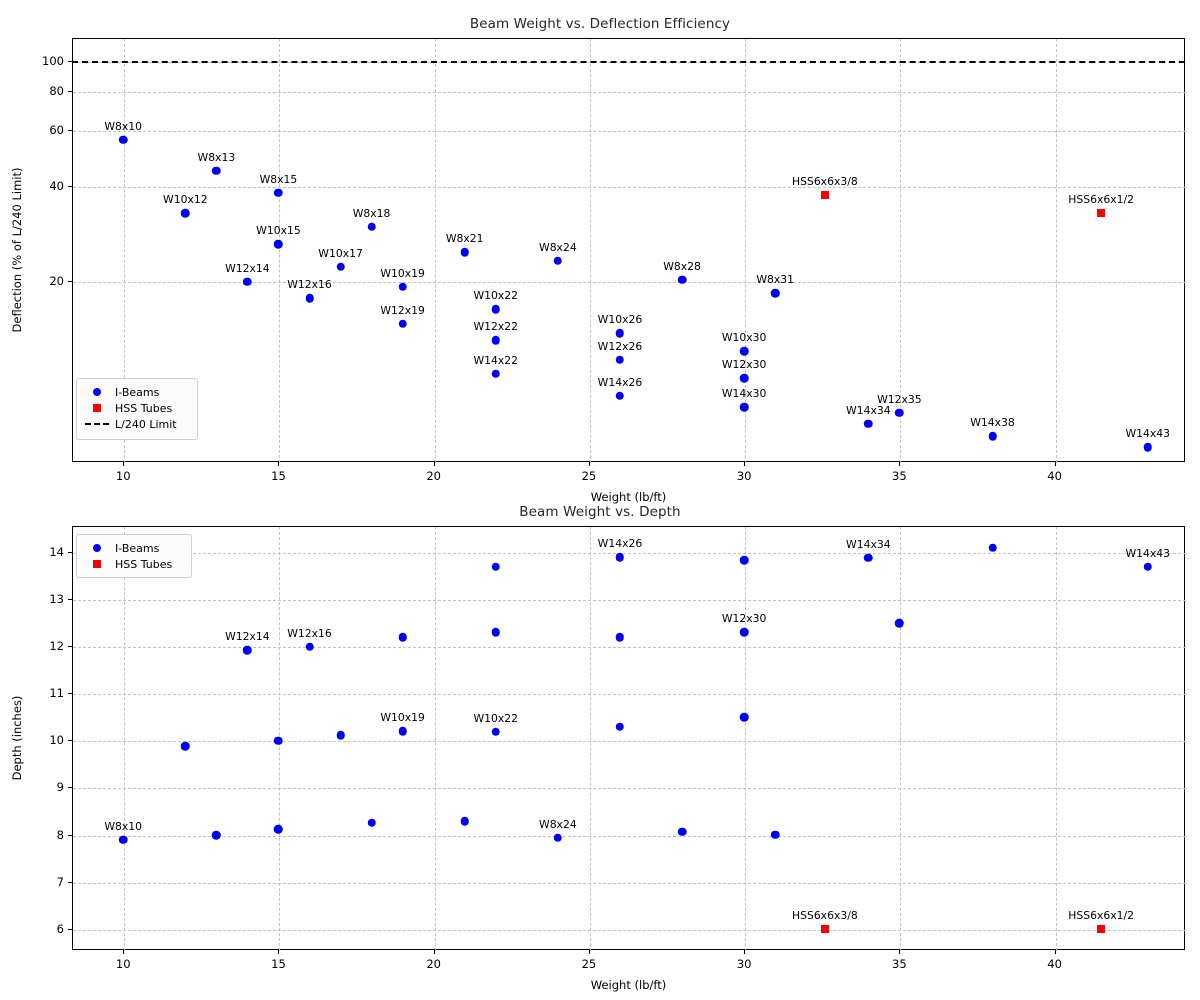 The width and height of the screenshot is (1200, 1000). What do you see at coordinates (56, 130) in the screenshot?
I see `y-tick-label: 60` at bounding box center [56, 130].